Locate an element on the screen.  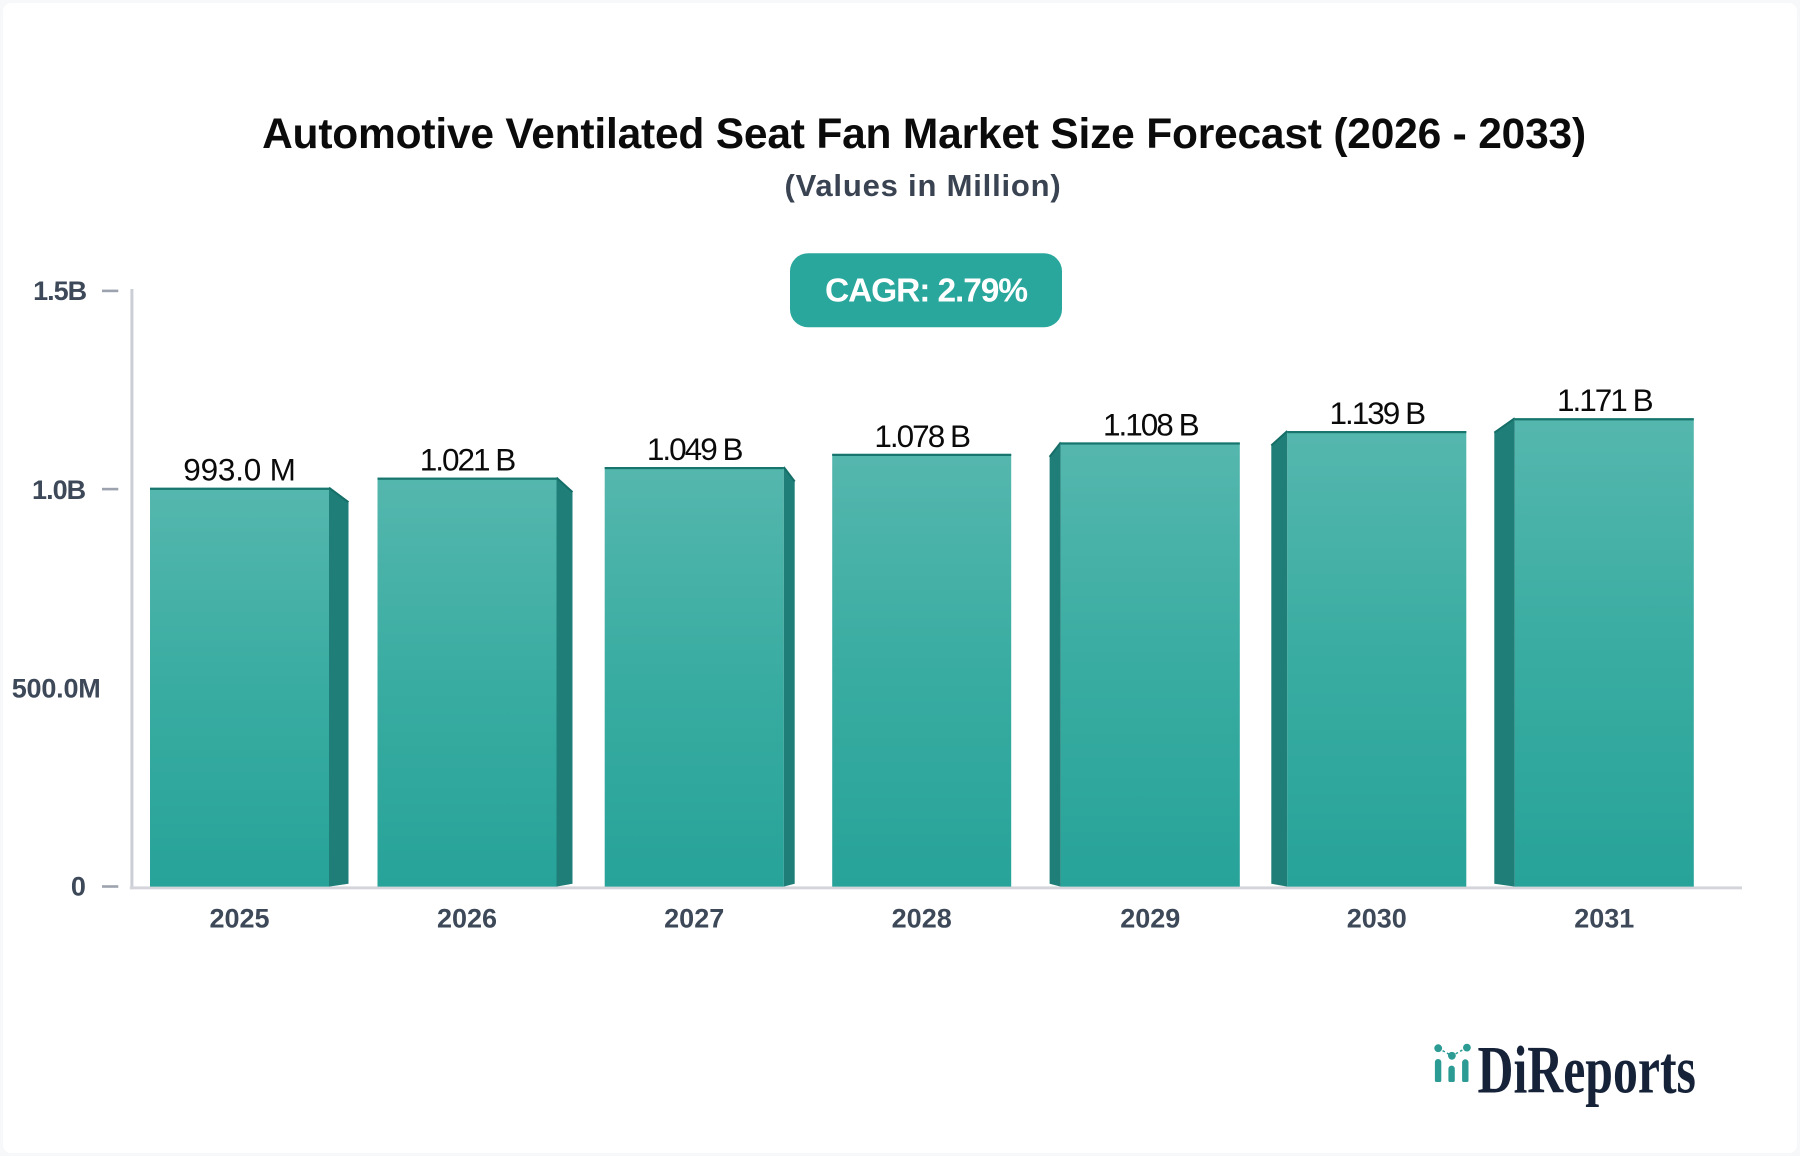
svg-text: 2029 is located at coordinates (1150, 919).